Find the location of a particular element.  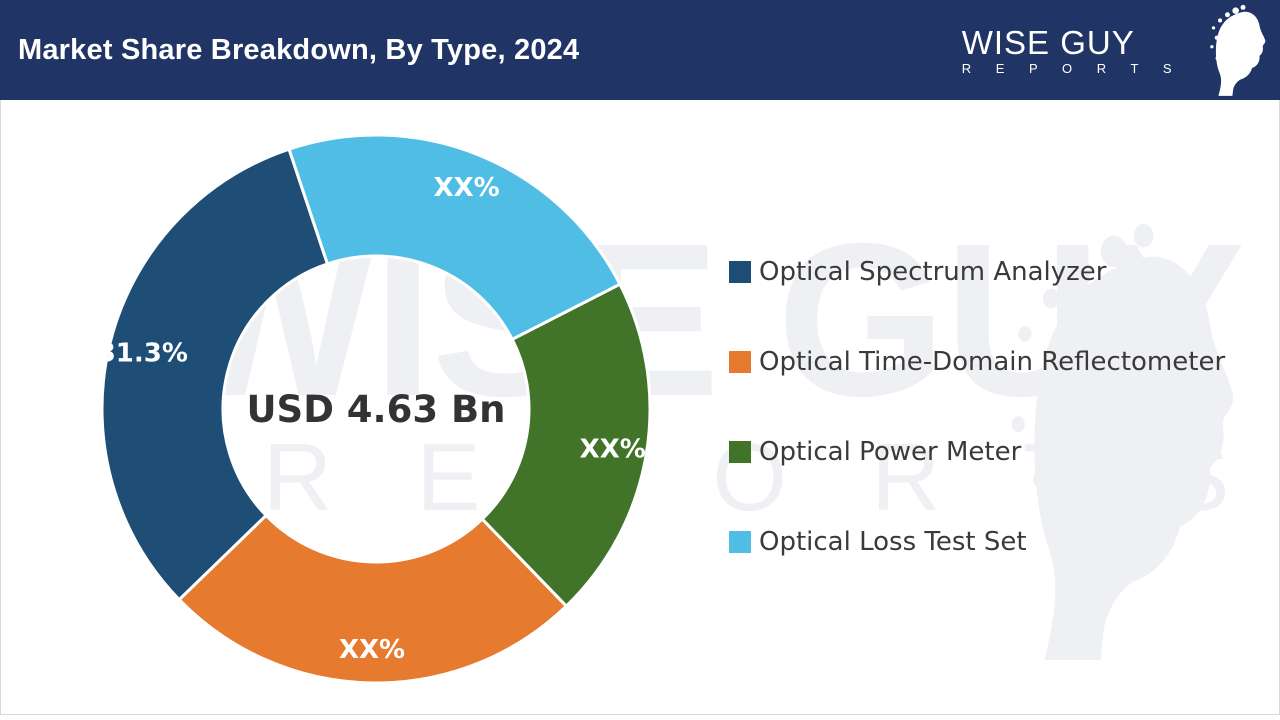

wise-guy-logo: WISE GUY R E P O R T S is located at coordinates (1114, 50).